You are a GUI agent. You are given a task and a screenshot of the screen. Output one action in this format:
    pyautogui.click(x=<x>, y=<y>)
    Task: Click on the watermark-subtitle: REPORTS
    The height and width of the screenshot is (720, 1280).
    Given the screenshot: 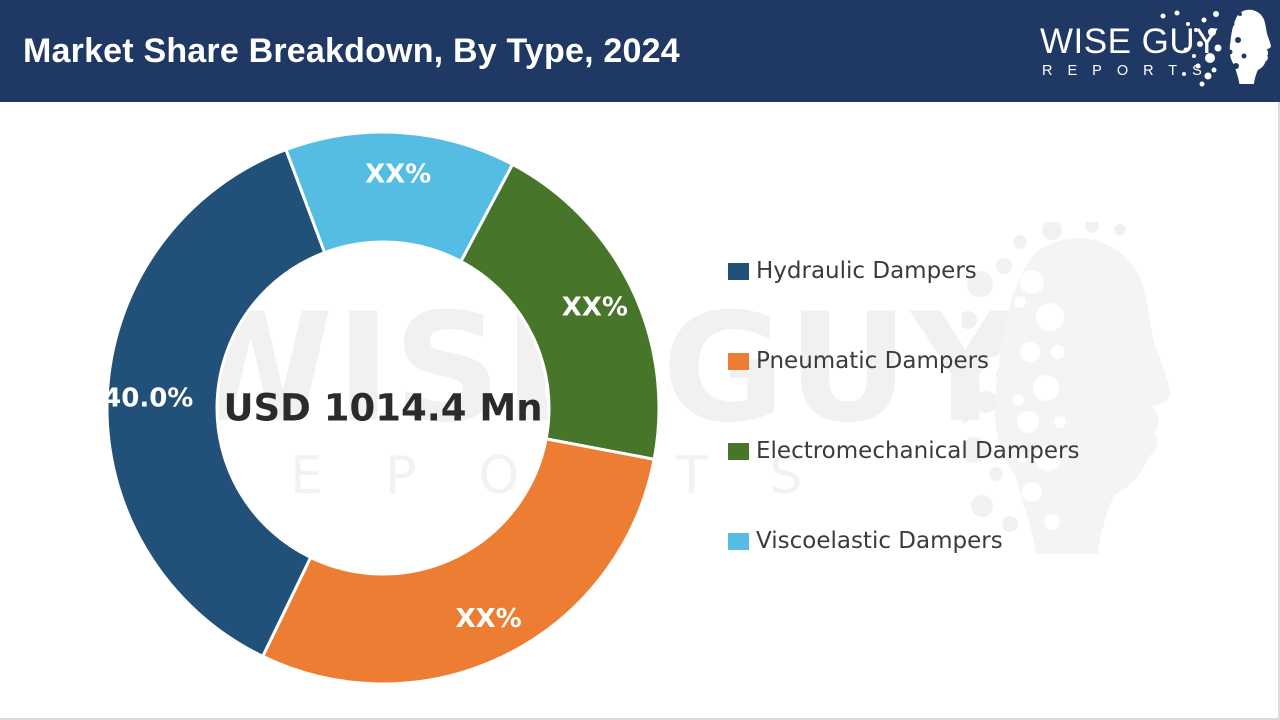 What is the action you would take?
    pyautogui.click(x=528, y=476)
    